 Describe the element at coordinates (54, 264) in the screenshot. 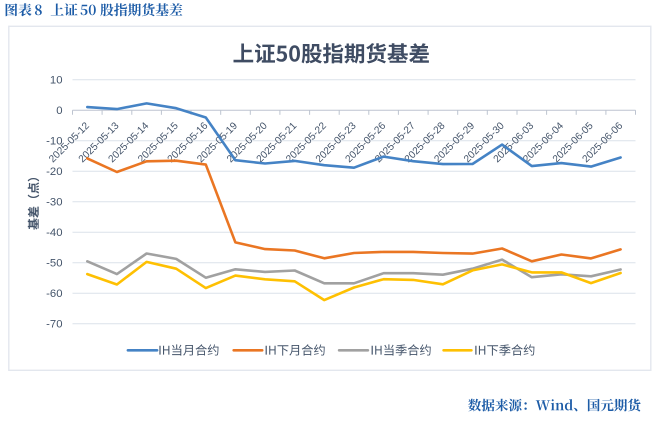

I see `svg-text: -50` at that location.